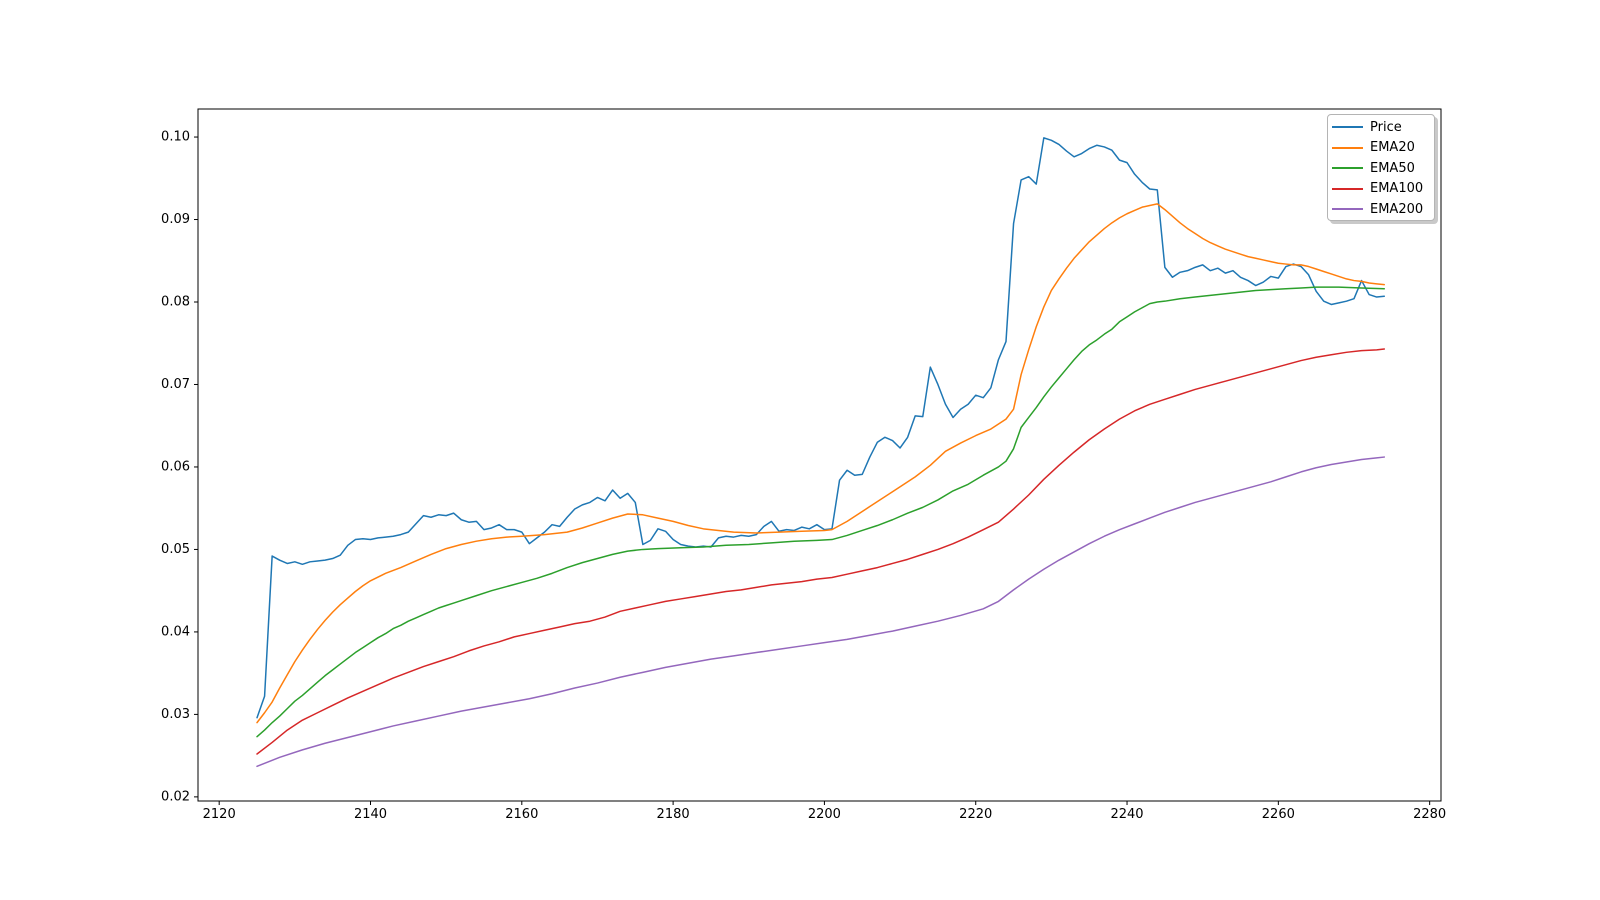 The width and height of the screenshot is (1600, 900). I want to click on legend-label-ema100: EMA100, so click(1397, 189).